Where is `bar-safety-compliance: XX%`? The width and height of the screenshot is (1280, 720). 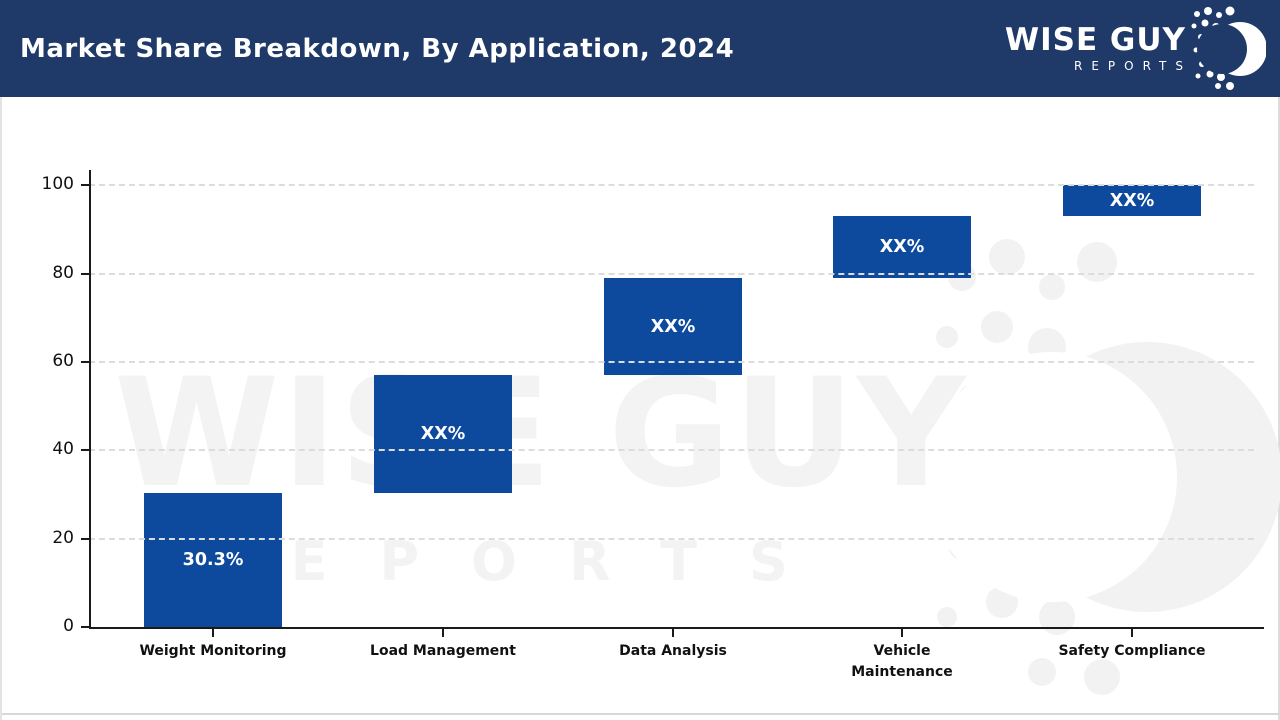
bar-safety-compliance: XX% is located at coordinates (1132, 201).